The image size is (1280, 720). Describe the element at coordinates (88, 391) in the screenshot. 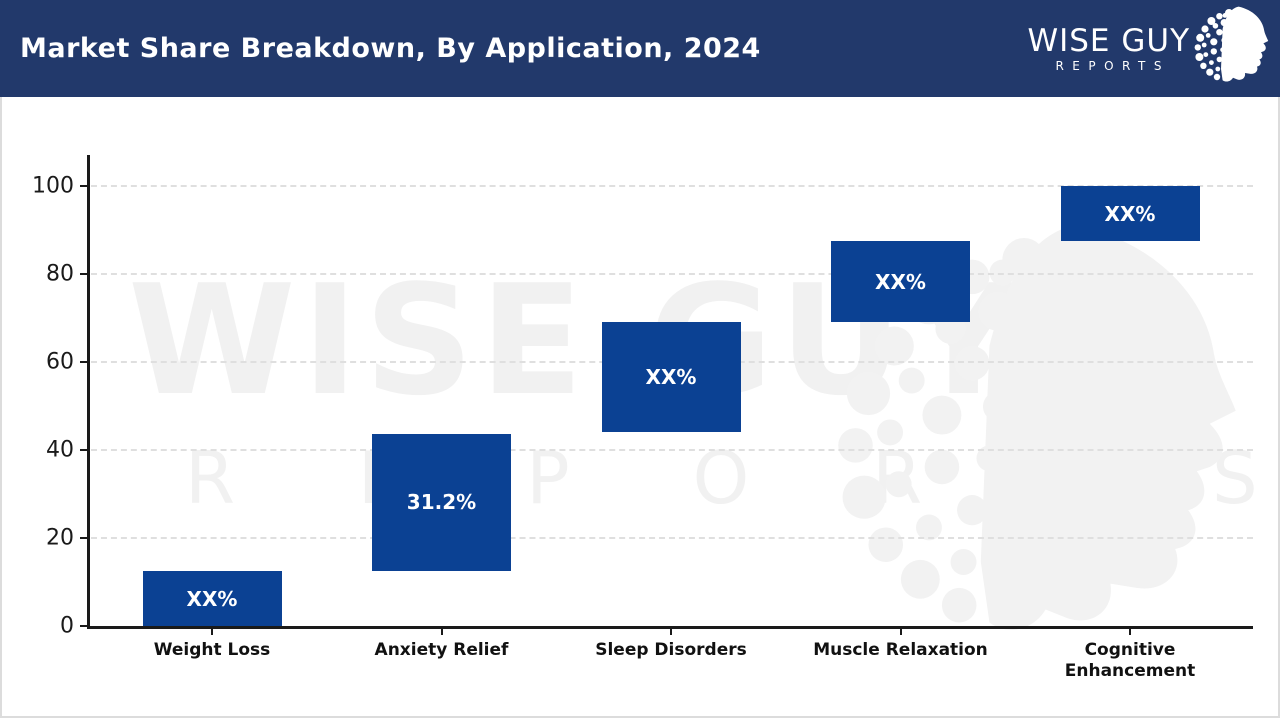

I see `y-axis-line` at that location.